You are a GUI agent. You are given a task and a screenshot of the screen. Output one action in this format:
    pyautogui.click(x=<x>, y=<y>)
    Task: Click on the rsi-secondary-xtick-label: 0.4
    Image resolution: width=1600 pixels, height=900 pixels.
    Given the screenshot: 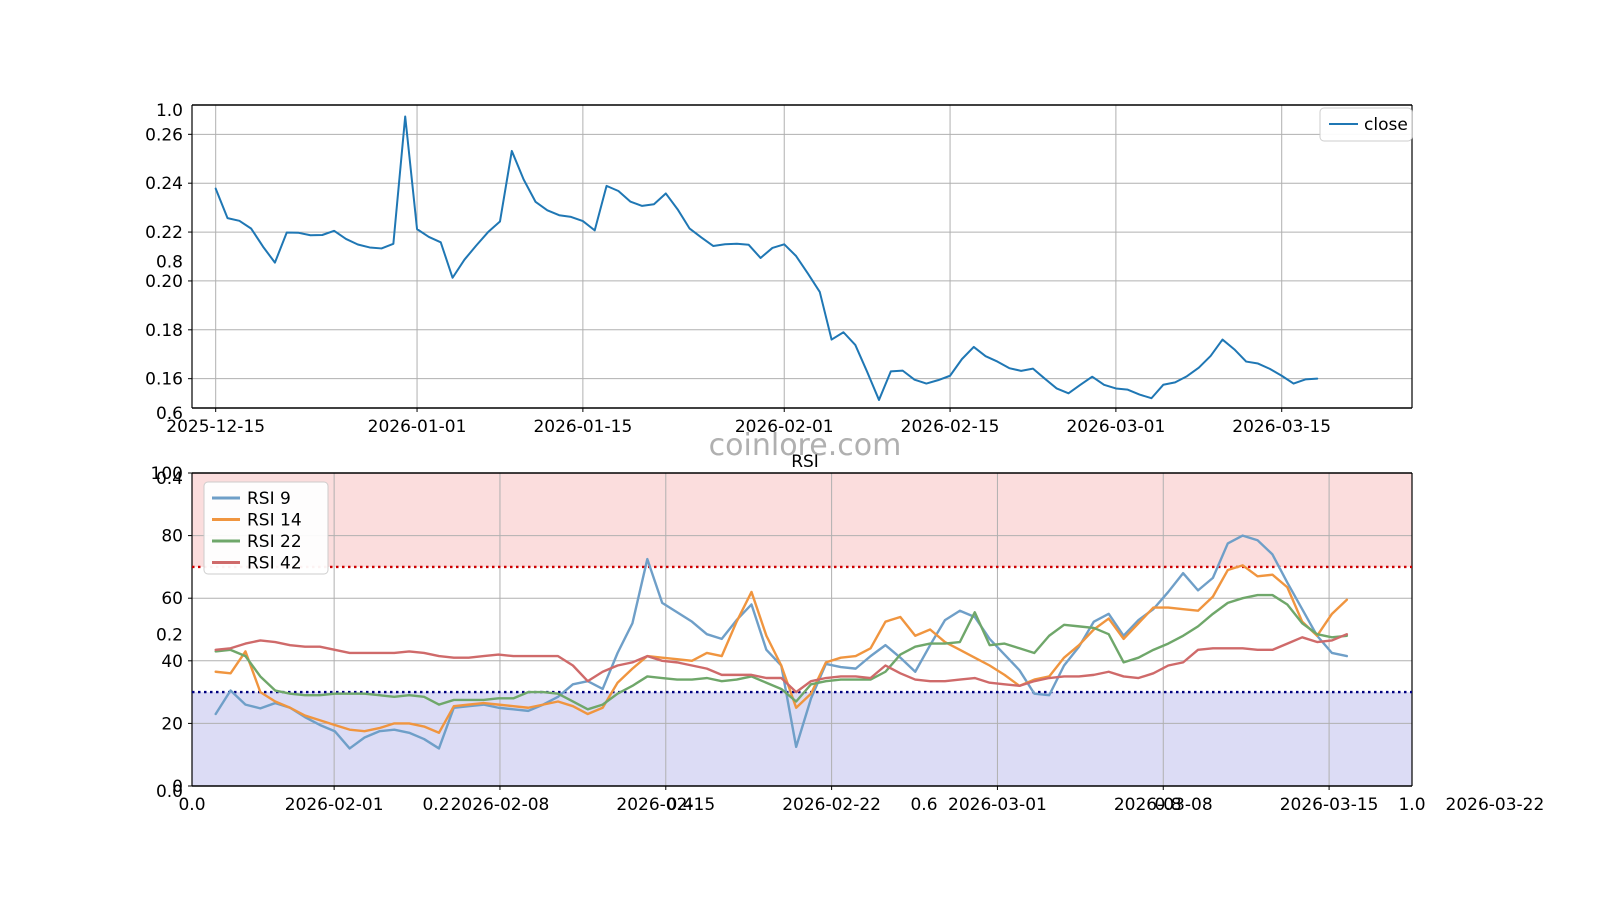 What is the action you would take?
    pyautogui.click(x=679, y=805)
    